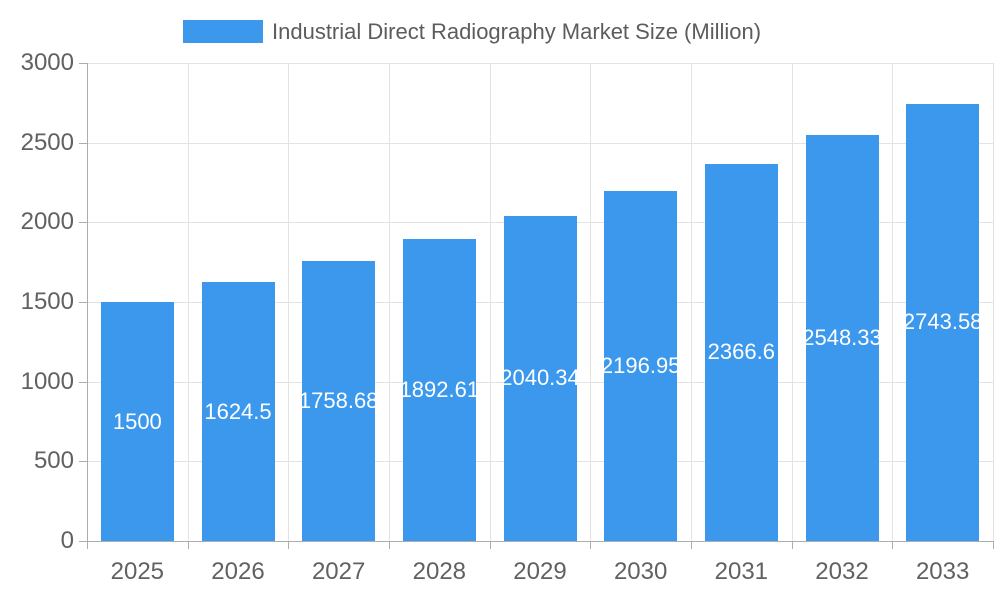  Describe the element at coordinates (540, 541) in the screenshot. I see `x-axis-line` at that location.